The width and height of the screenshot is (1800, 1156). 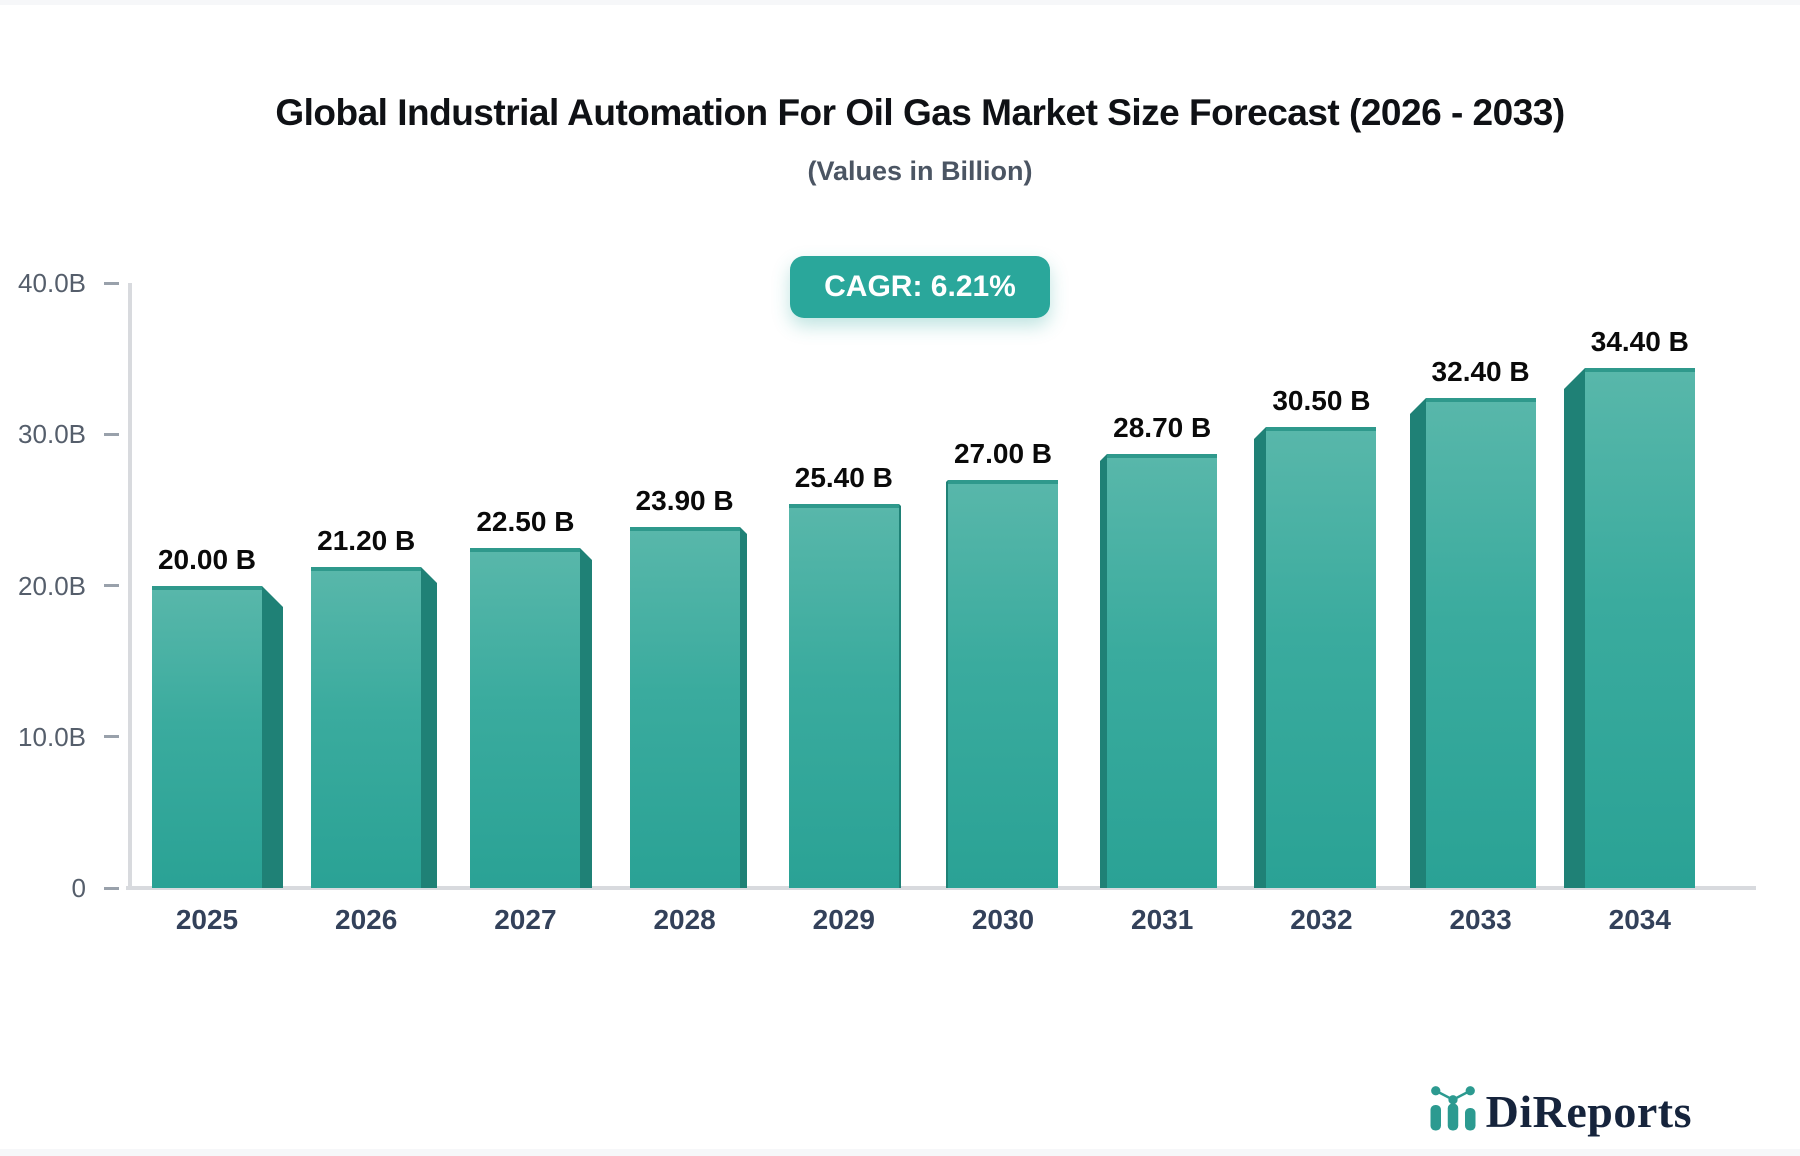 What do you see at coordinates (684, 500) in the screenshot?
I see `bar-value-label: 23.90 B` at bounding box center [684, 500].